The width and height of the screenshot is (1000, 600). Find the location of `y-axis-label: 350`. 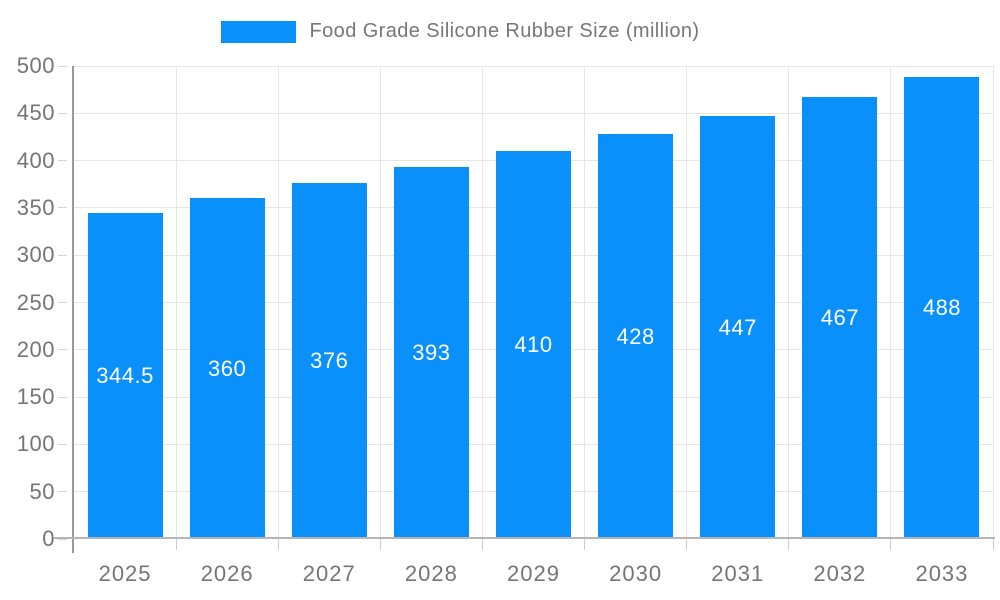

y-axis-label: 350 is located at coordinates (35, 207).